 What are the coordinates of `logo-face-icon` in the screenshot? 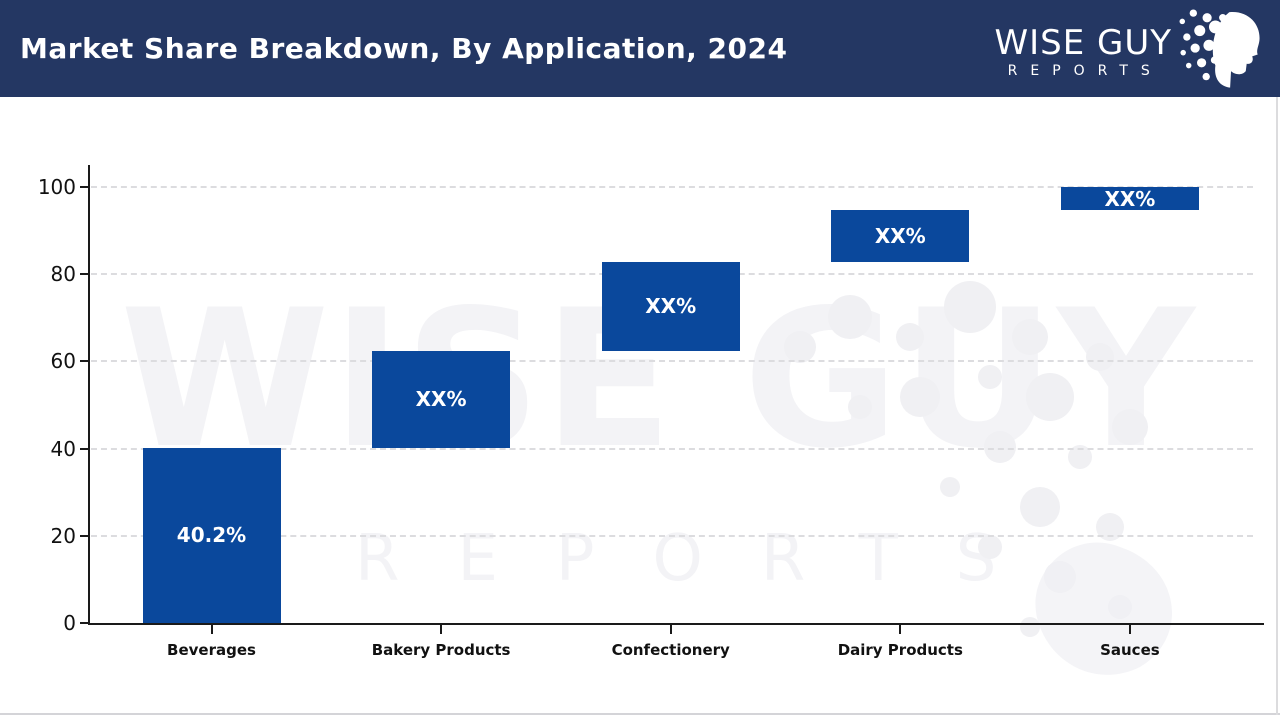 It's located at (1219, 48).